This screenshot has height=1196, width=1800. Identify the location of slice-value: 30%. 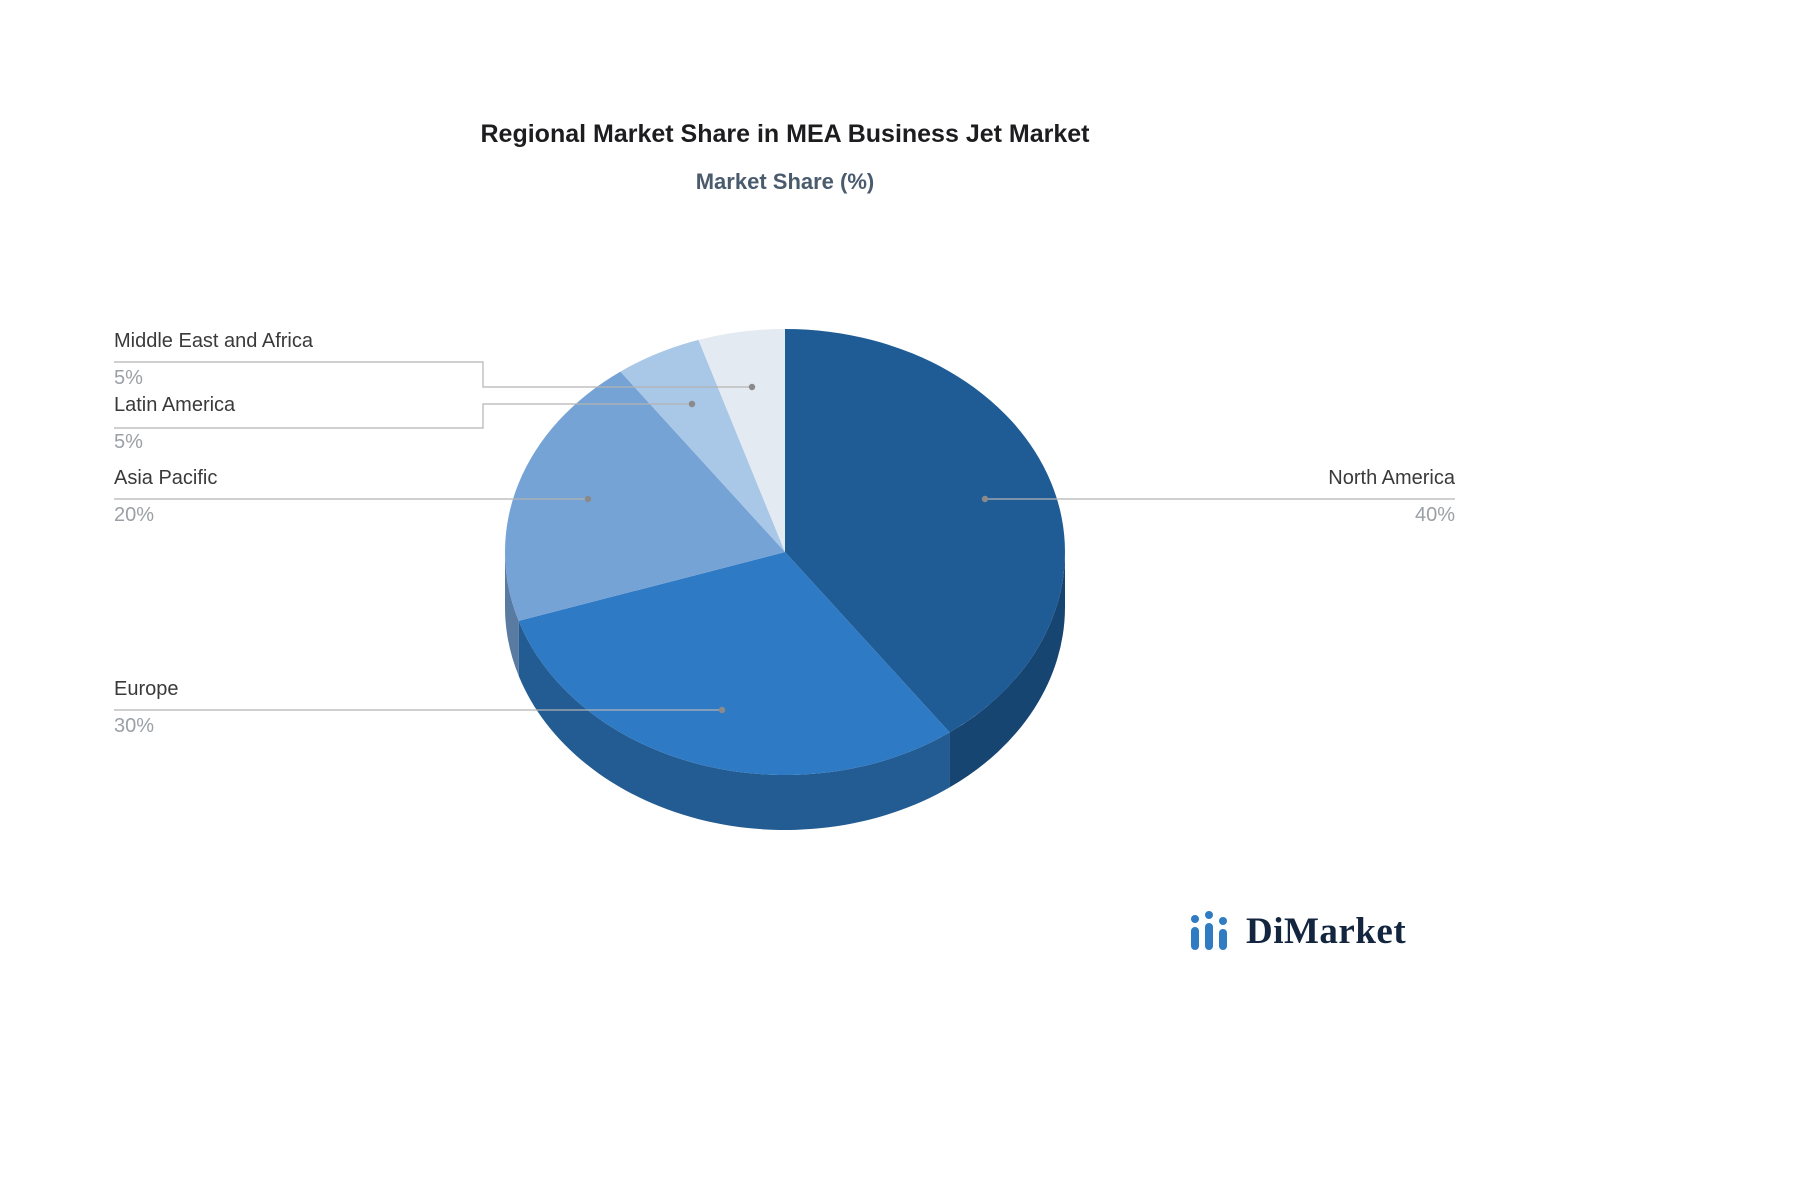
(134, 726).